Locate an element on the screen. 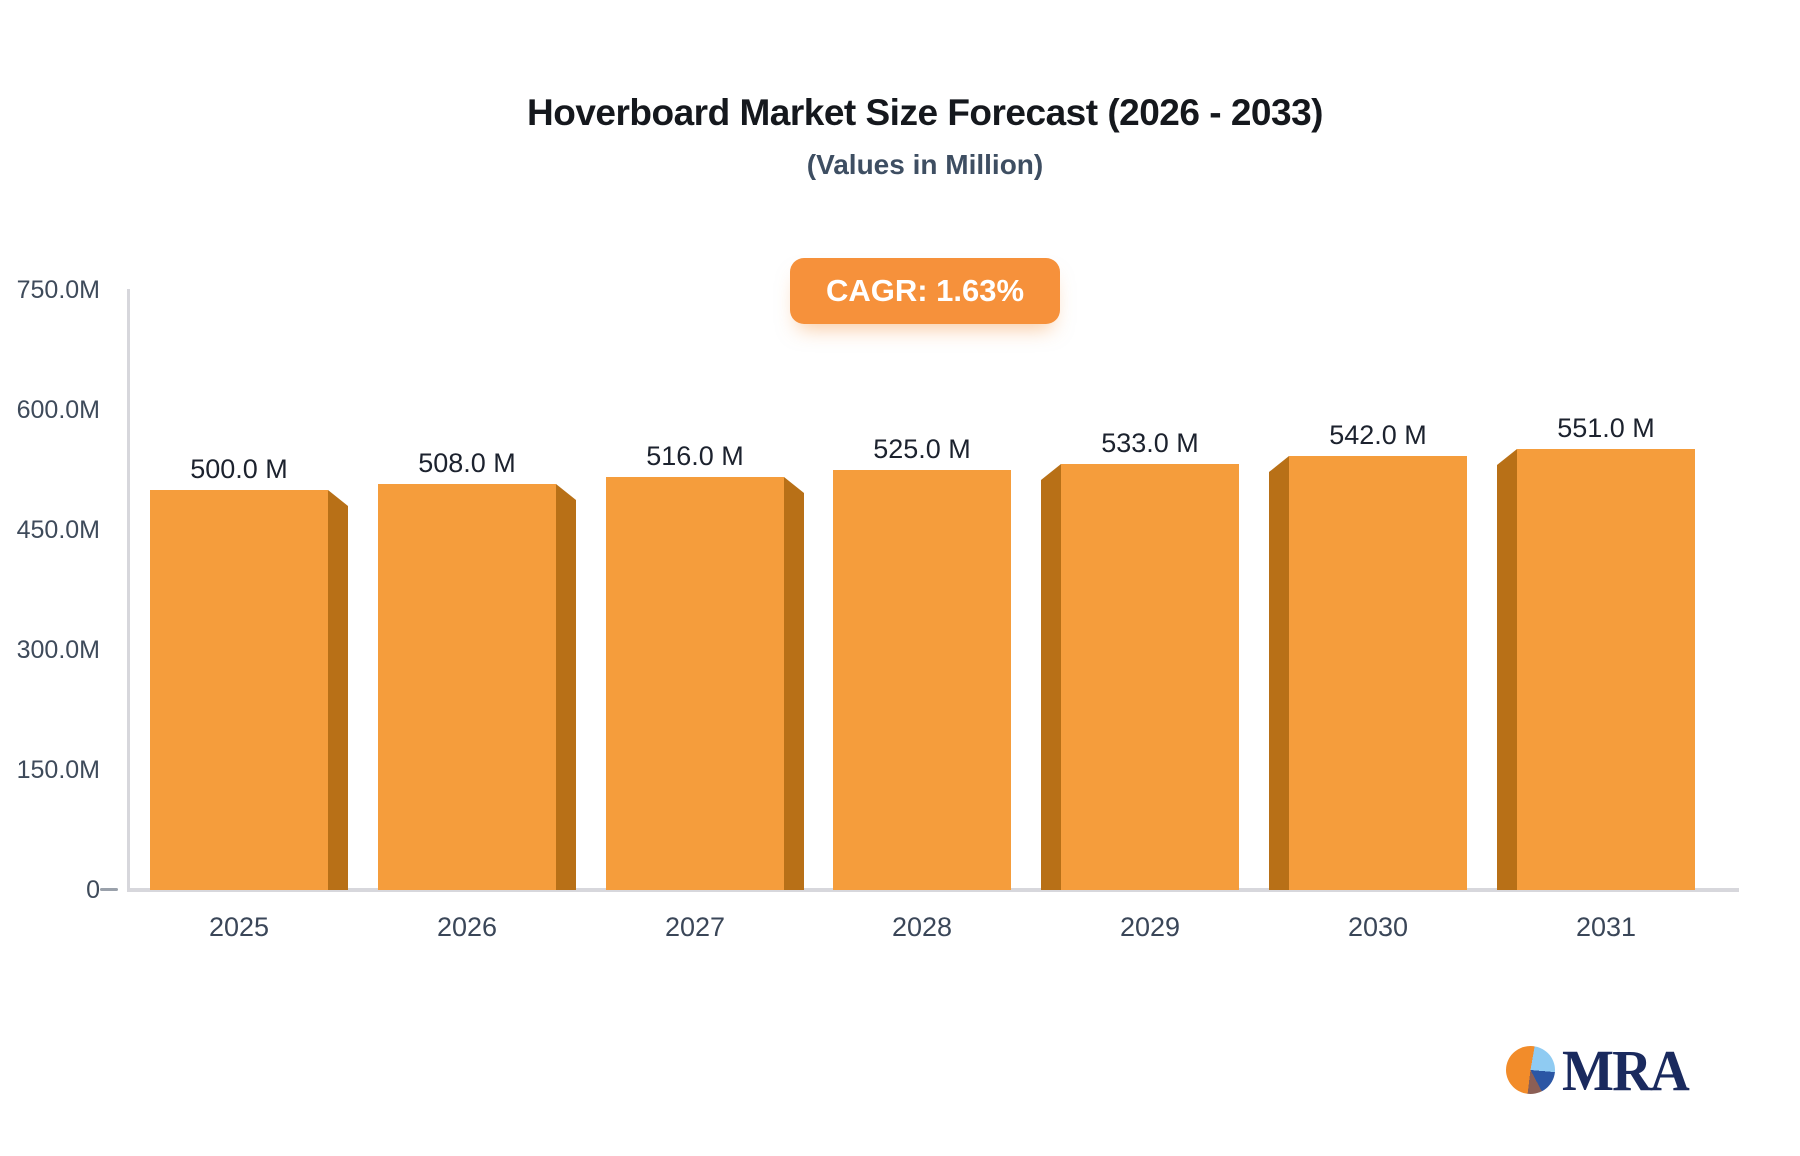  brand-name: MRA is located at coordinates (1626, 1070).